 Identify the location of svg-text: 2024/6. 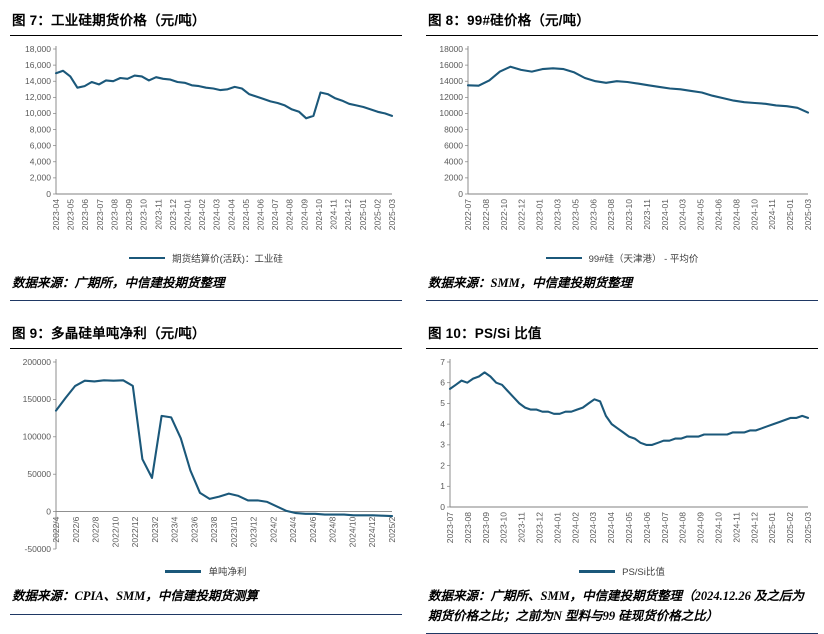
(313, 530).